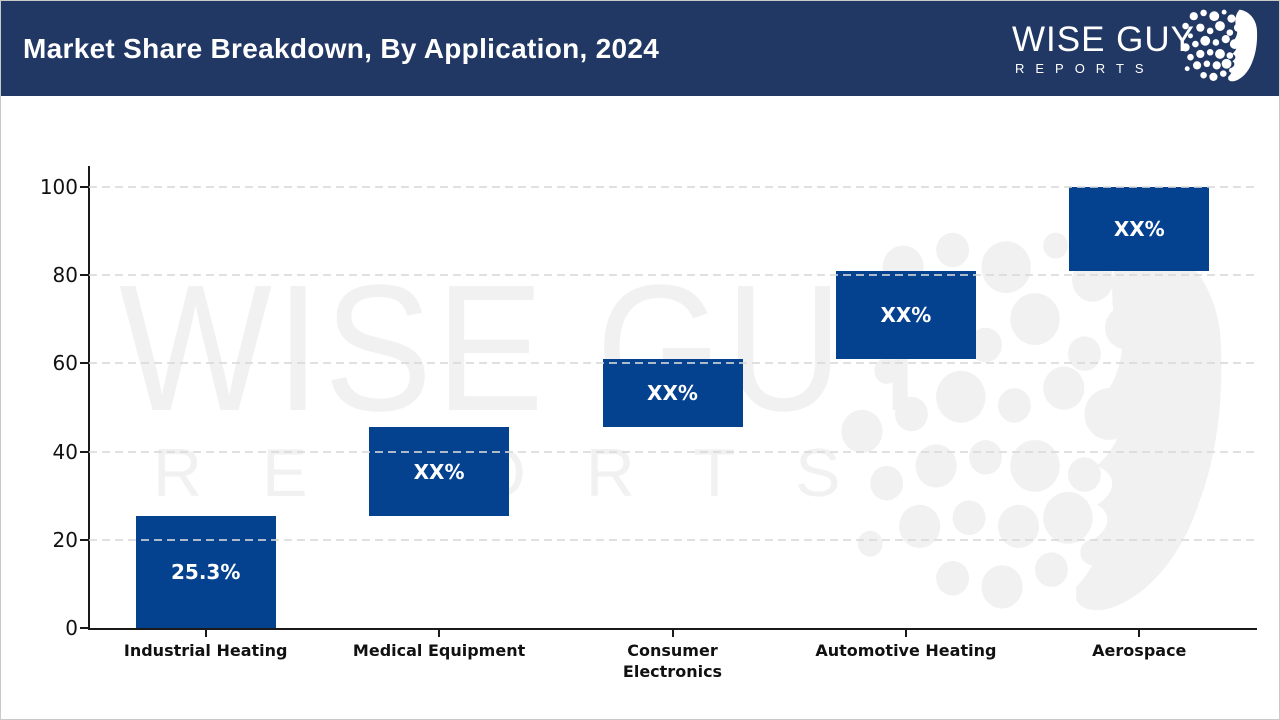  I want to click on logo-tagline: REPORTS, so click(1084, 68).